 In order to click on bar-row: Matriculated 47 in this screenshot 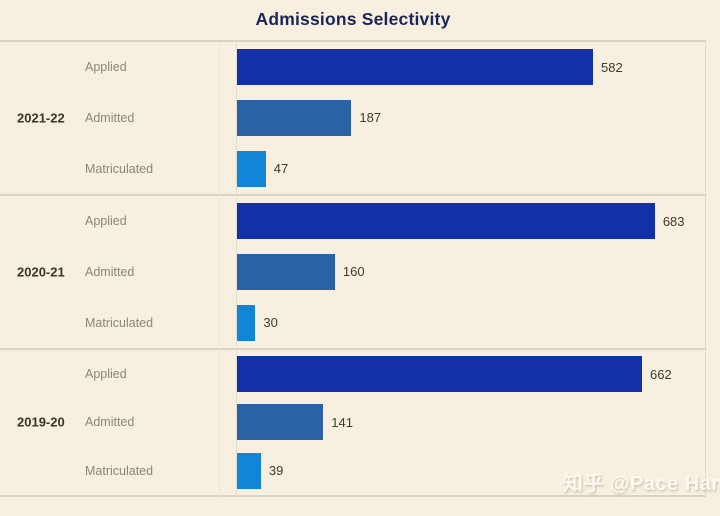, I will do `click(352, 168)`.